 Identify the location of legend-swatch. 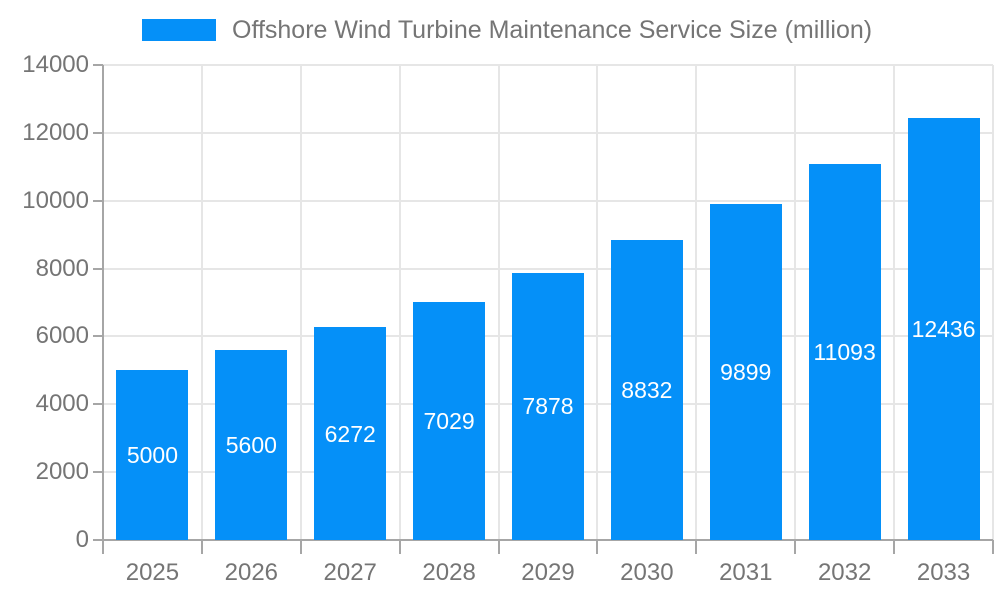
(179, 30).